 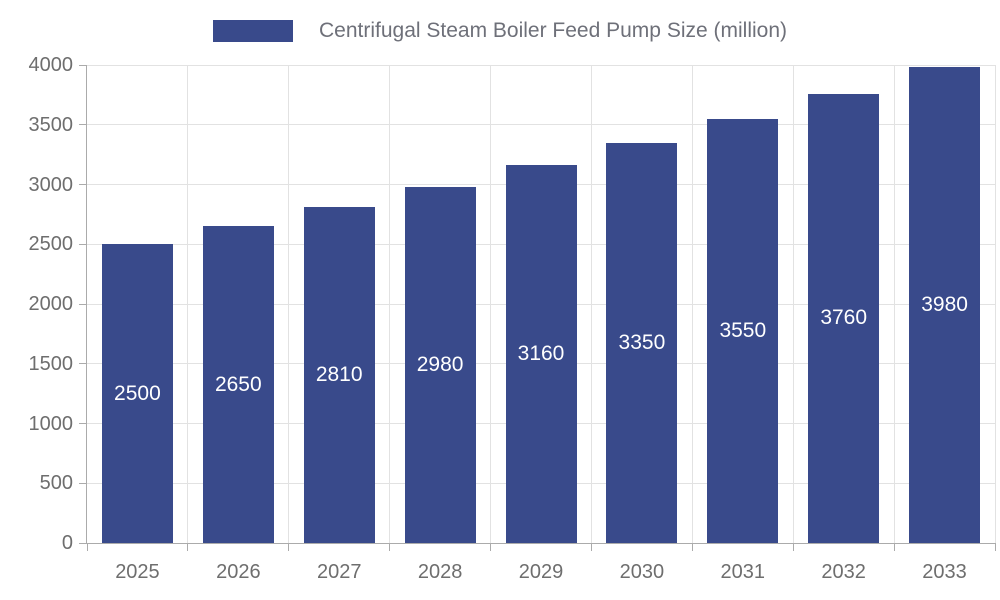 I want to click on bar-value-label: 3160, so click(x=541, y=354).